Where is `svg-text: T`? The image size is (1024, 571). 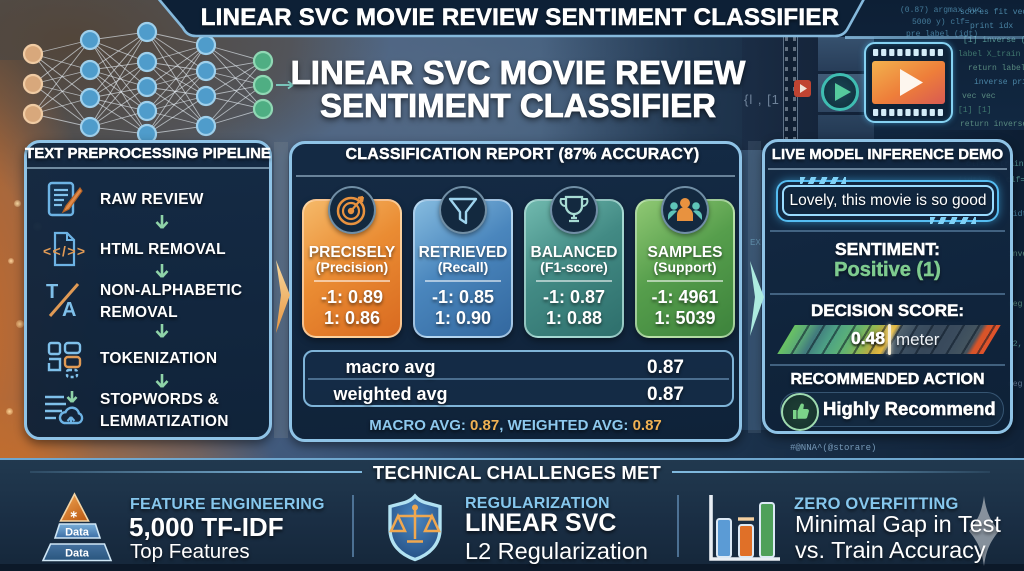
svg-text: T is located at coordinates (52, 292).